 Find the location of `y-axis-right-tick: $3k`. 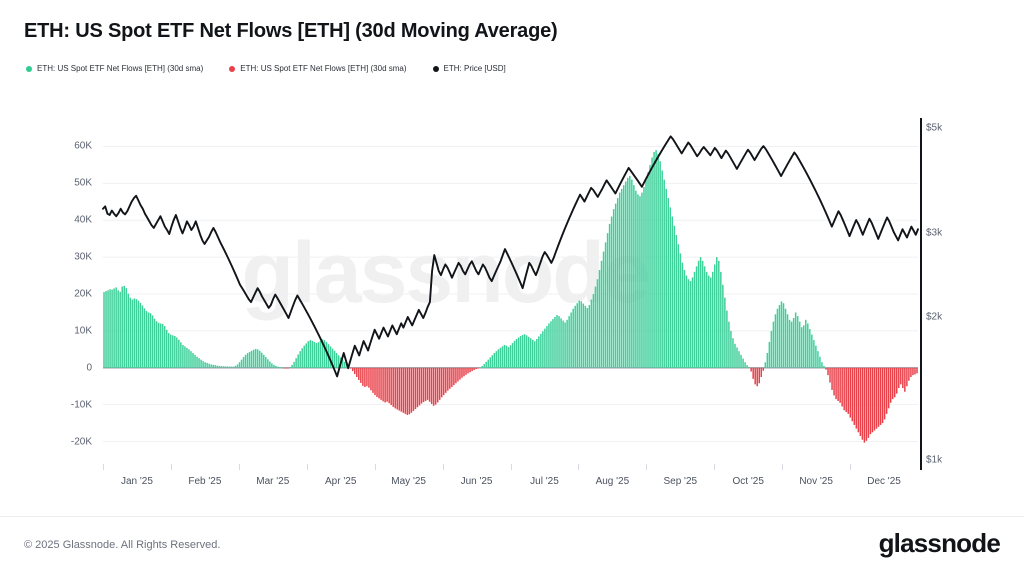

y-axis-right-tick: $3k is located at coordinates (934, 233).